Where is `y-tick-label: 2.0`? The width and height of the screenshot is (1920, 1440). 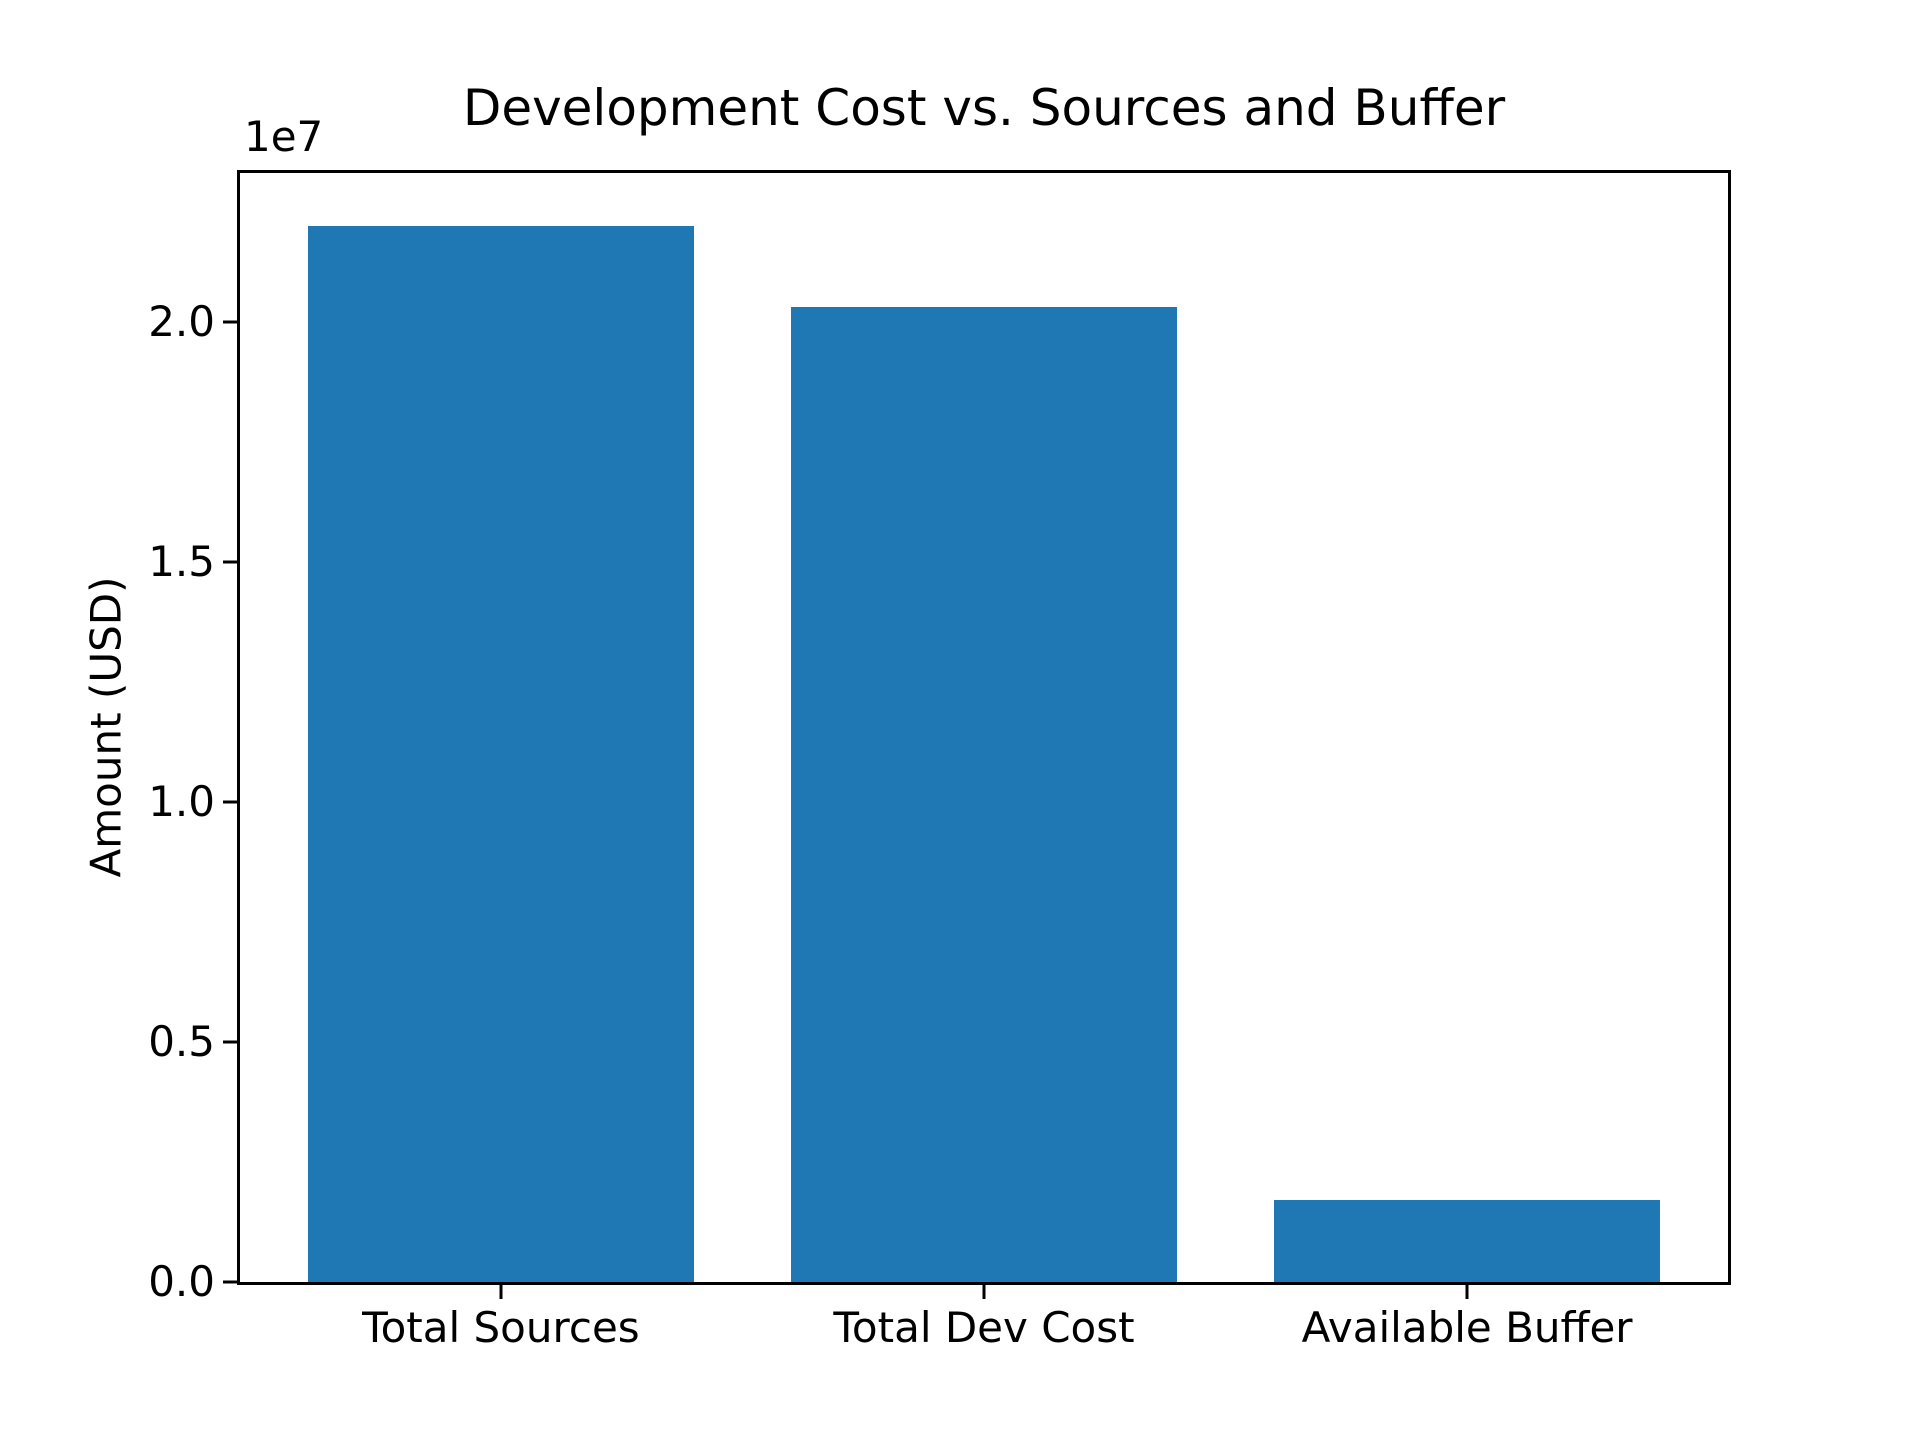 y-tick-label: 2.0 is located at coordinates (181, 321).